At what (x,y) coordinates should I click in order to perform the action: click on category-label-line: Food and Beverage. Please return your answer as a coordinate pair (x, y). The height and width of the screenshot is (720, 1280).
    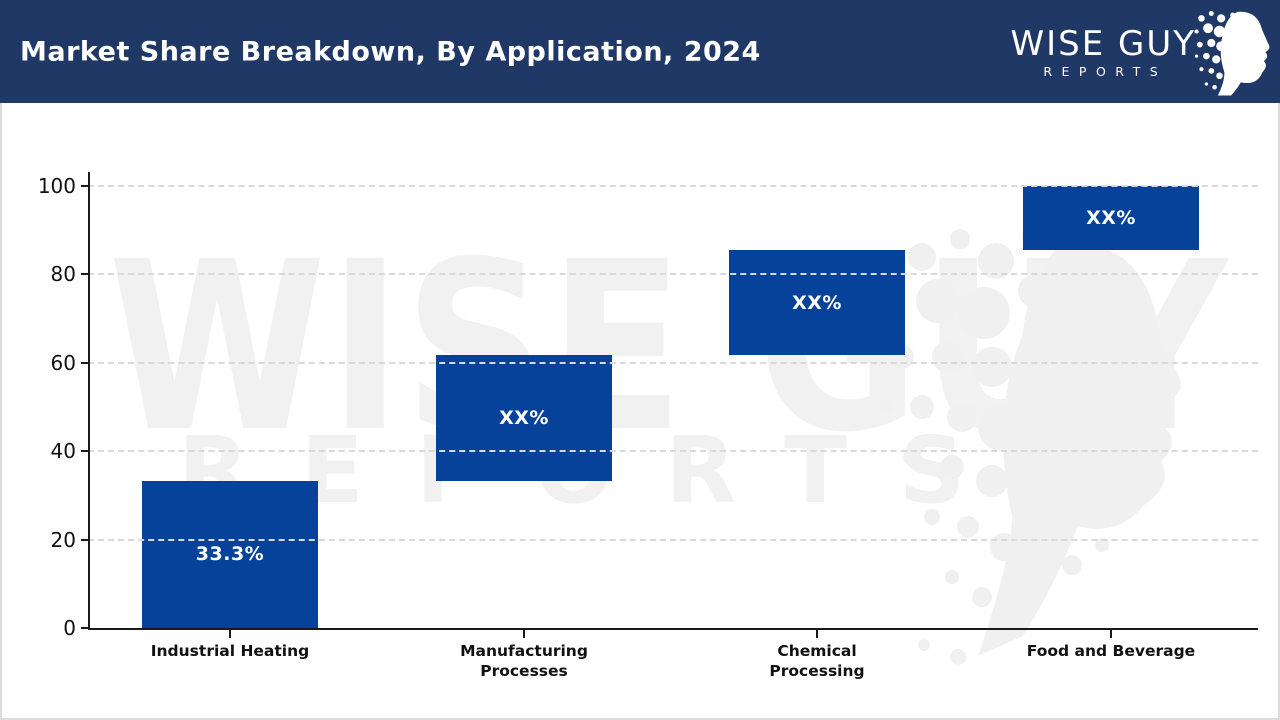
    Looking at the image, I should click on (1111, 651).